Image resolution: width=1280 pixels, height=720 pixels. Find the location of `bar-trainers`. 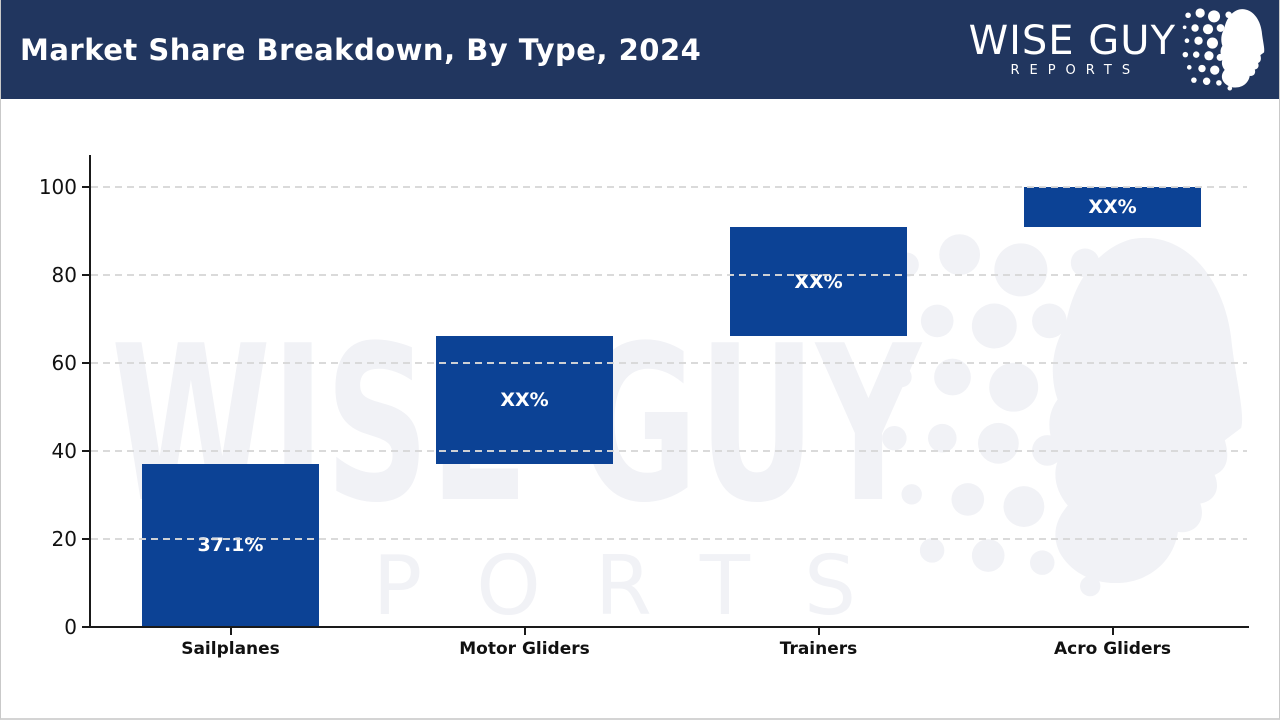

bar-trainers is located at coordinates (818, 282).